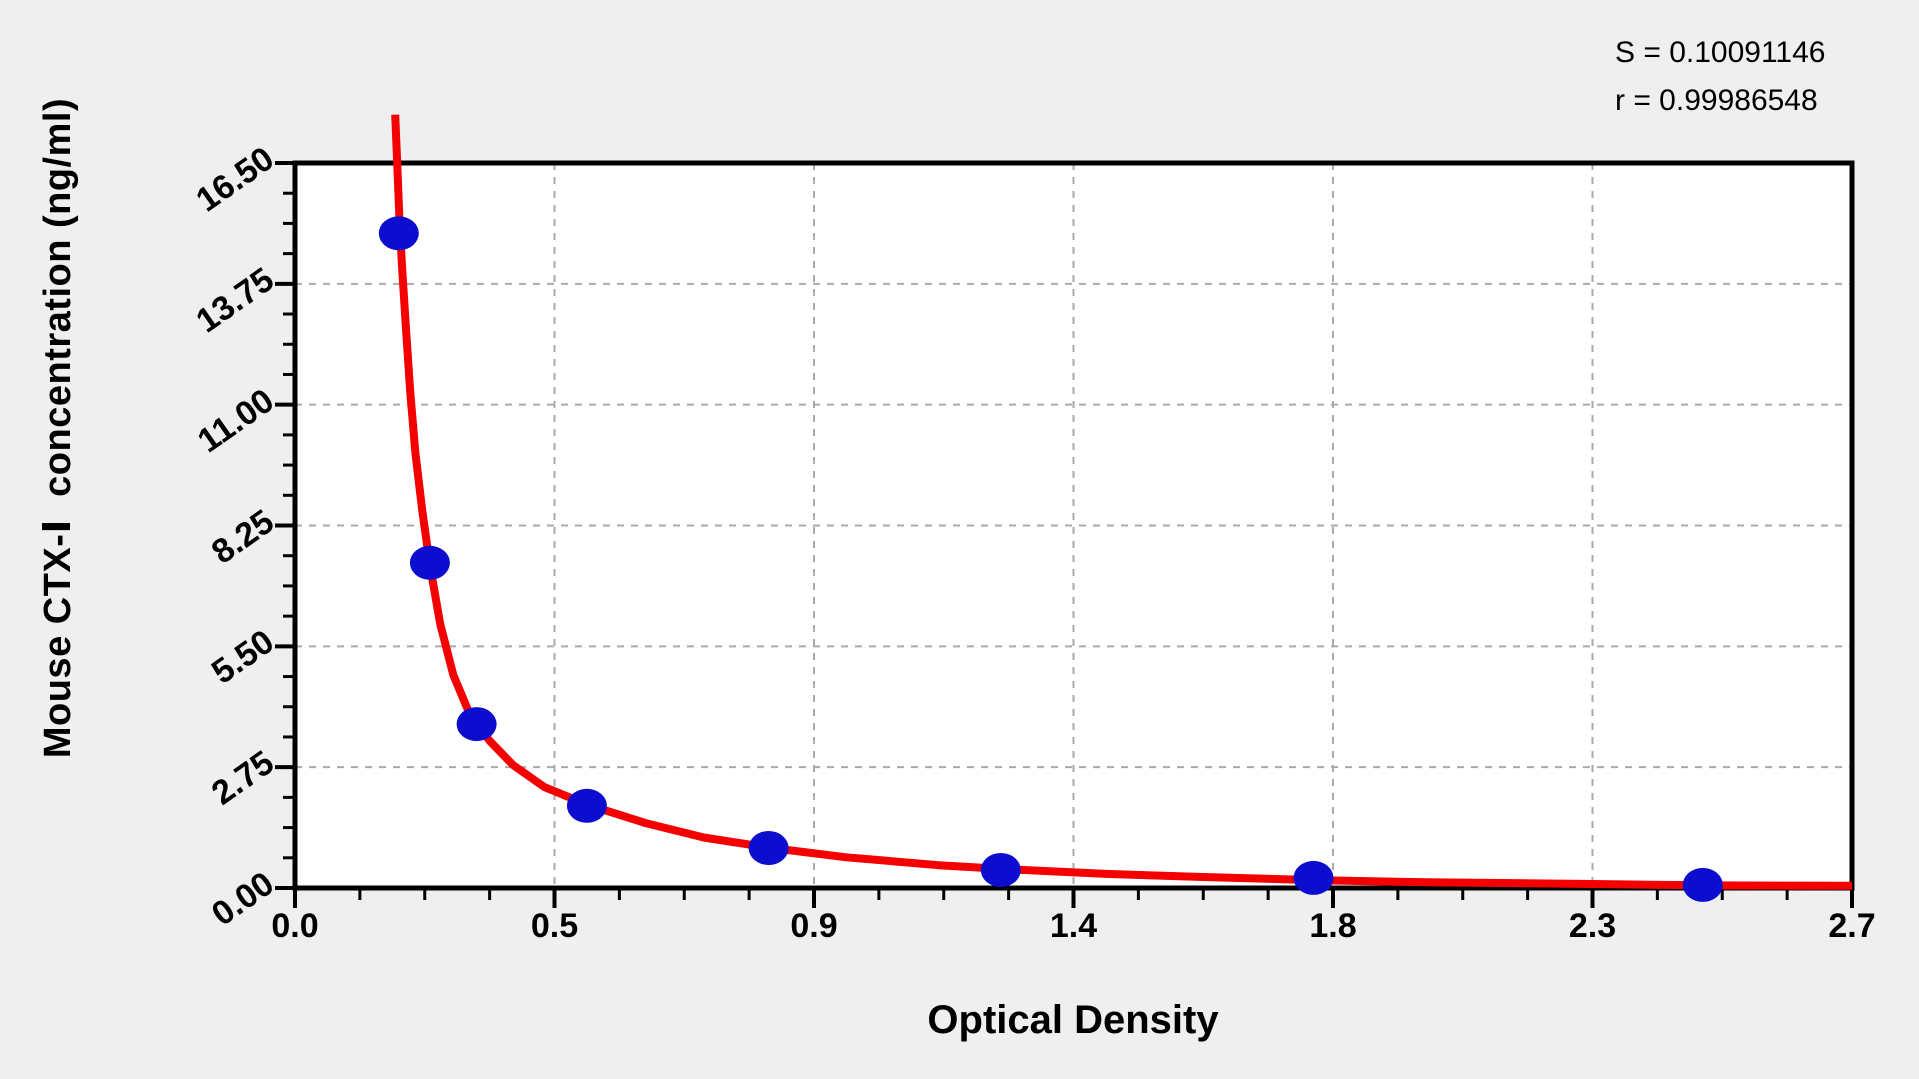 This screenshot has width=1919, height=1079. Describe the element at coordinates (1592, 926) in the screenshot. I see `x-tick-label: 2.3` at that location.